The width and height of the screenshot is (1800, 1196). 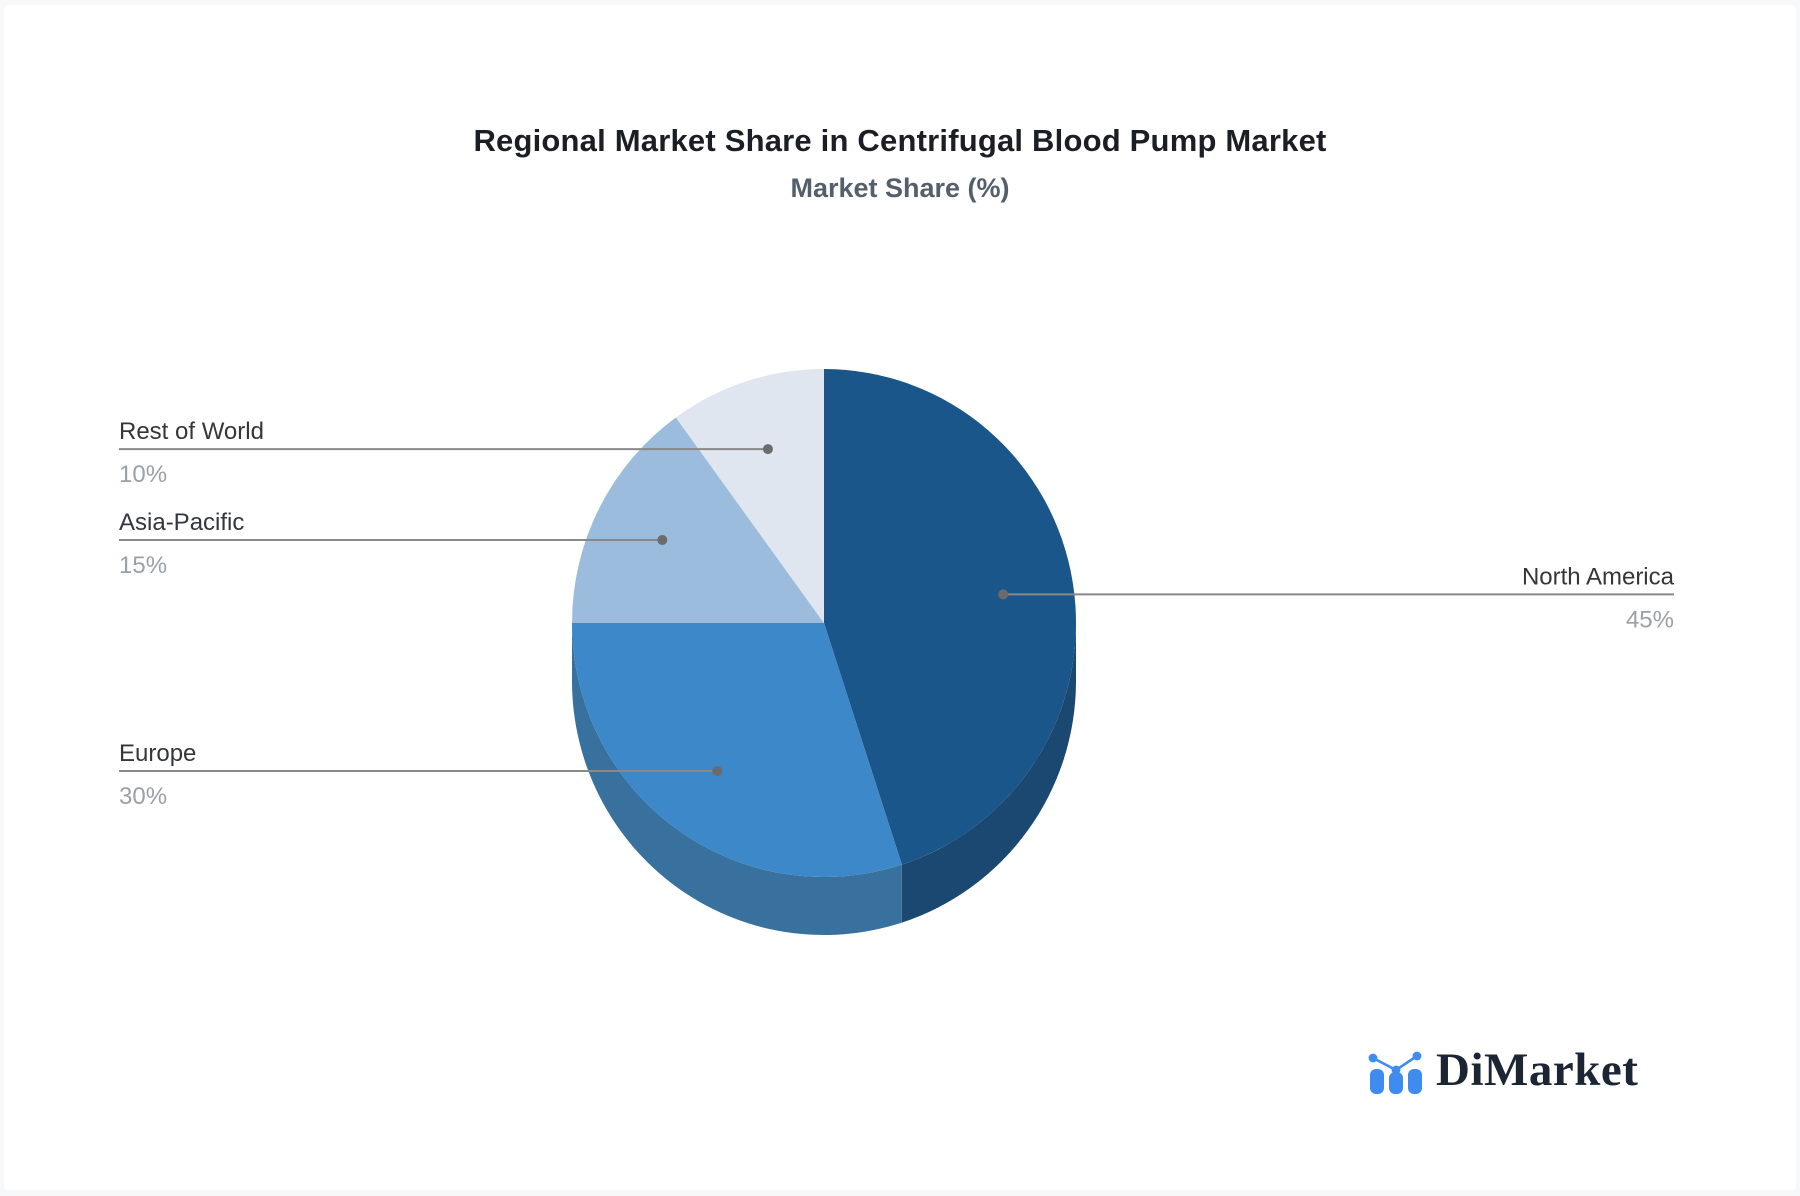 I want to click on leader-dot-asia-pacific, so click(x=662, y=539).